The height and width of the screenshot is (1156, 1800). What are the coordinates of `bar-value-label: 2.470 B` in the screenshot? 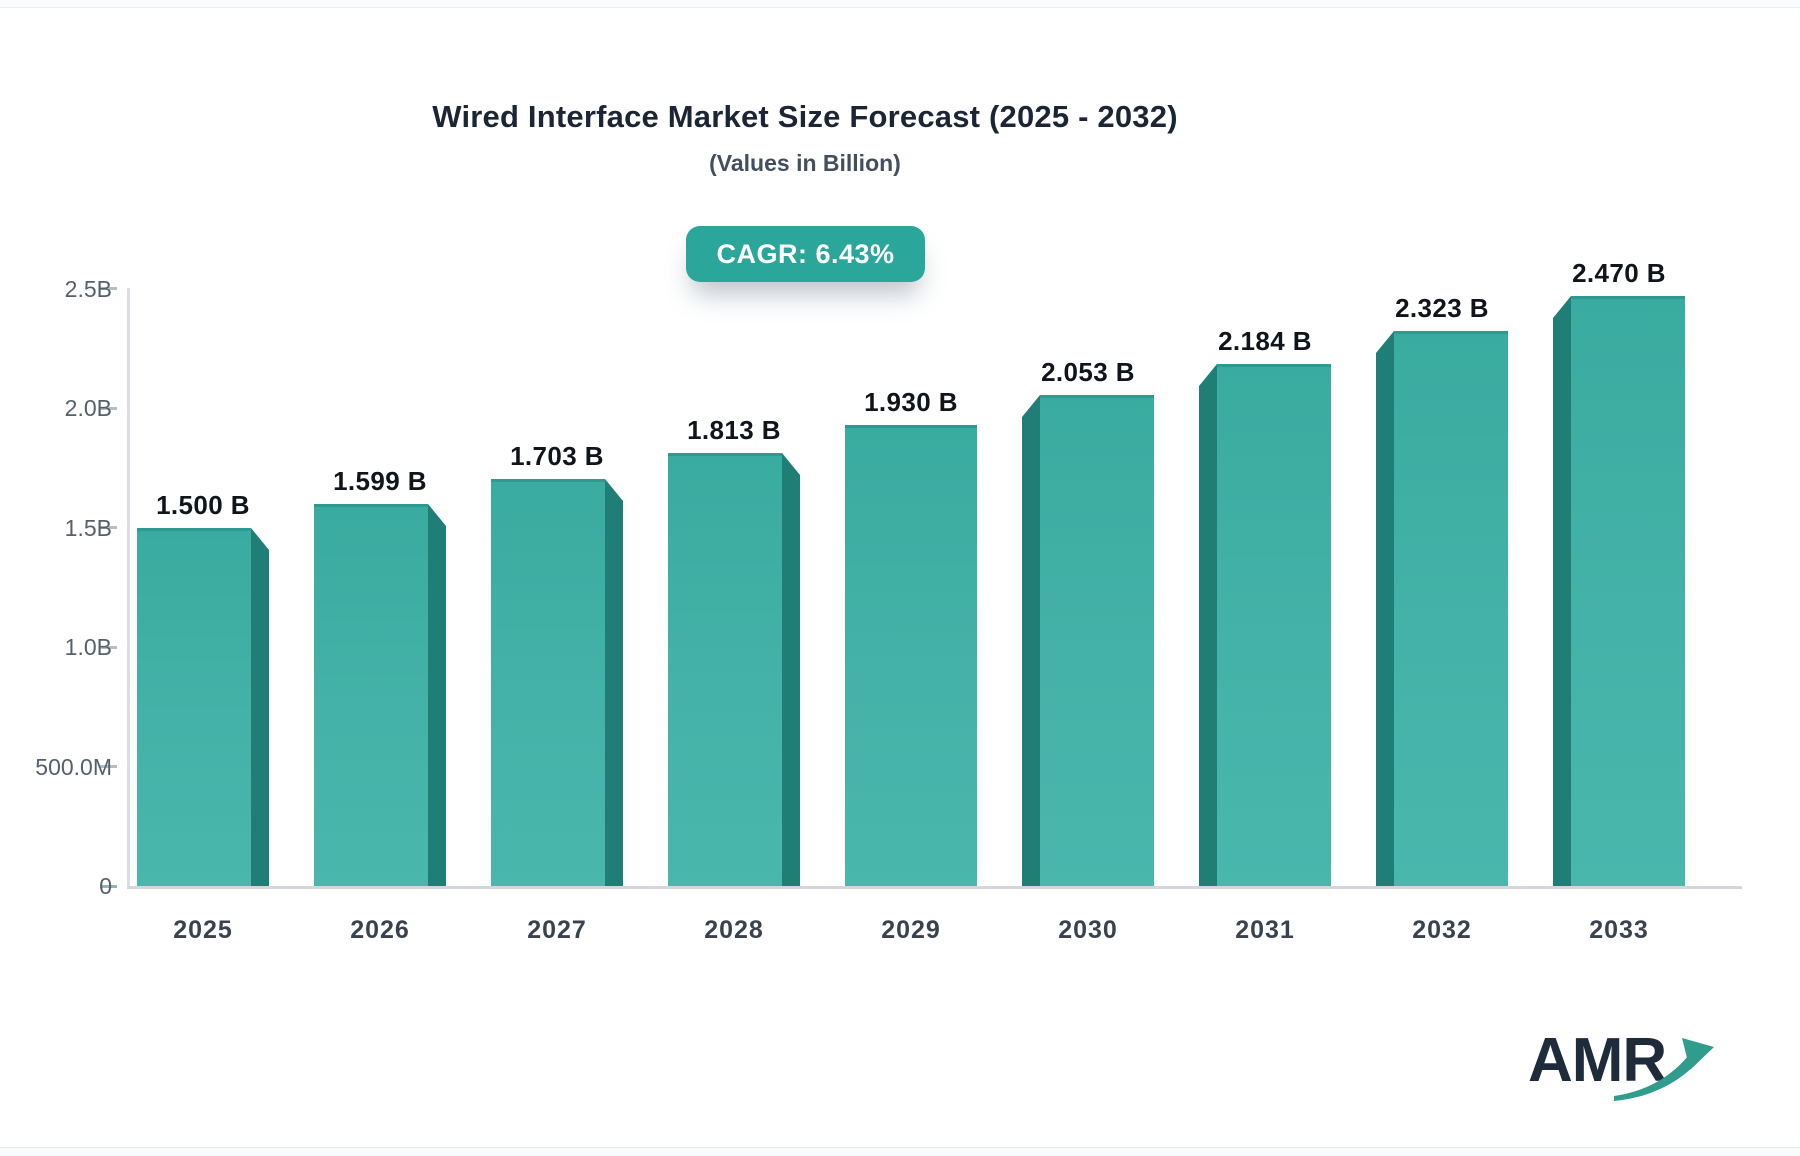 It's located at (1619, 272).